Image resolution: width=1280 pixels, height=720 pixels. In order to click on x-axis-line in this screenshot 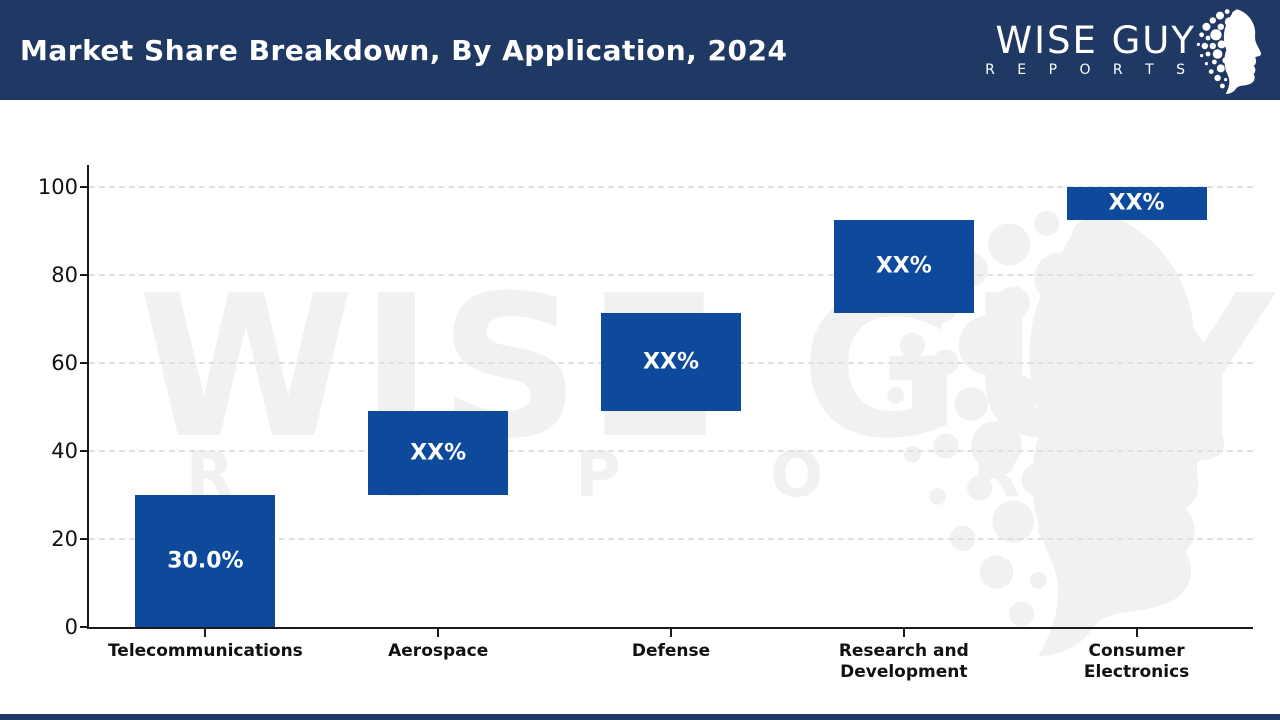, I will do `click(670, 628)`.